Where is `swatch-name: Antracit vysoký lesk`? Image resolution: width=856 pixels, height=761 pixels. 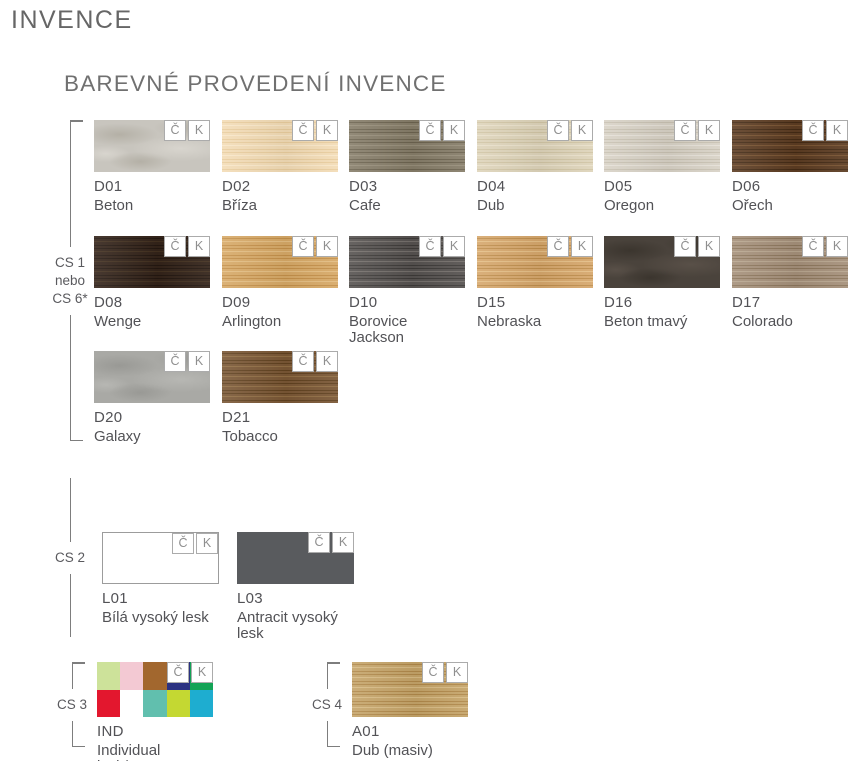
swatch-name: Antracit vysoký lesk is located at coordinates (287, 625).